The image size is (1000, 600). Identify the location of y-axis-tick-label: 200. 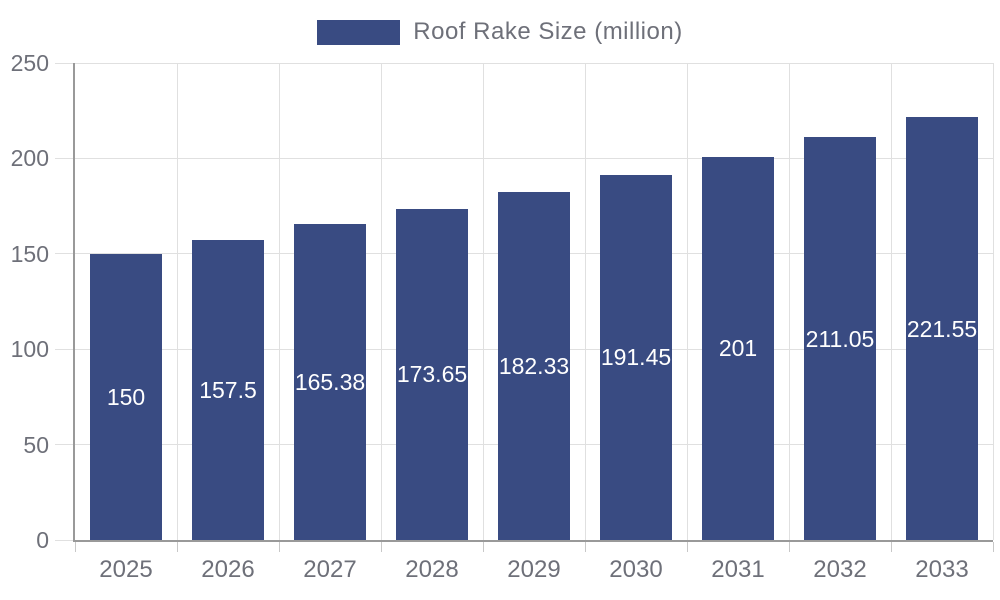
(29, 158).